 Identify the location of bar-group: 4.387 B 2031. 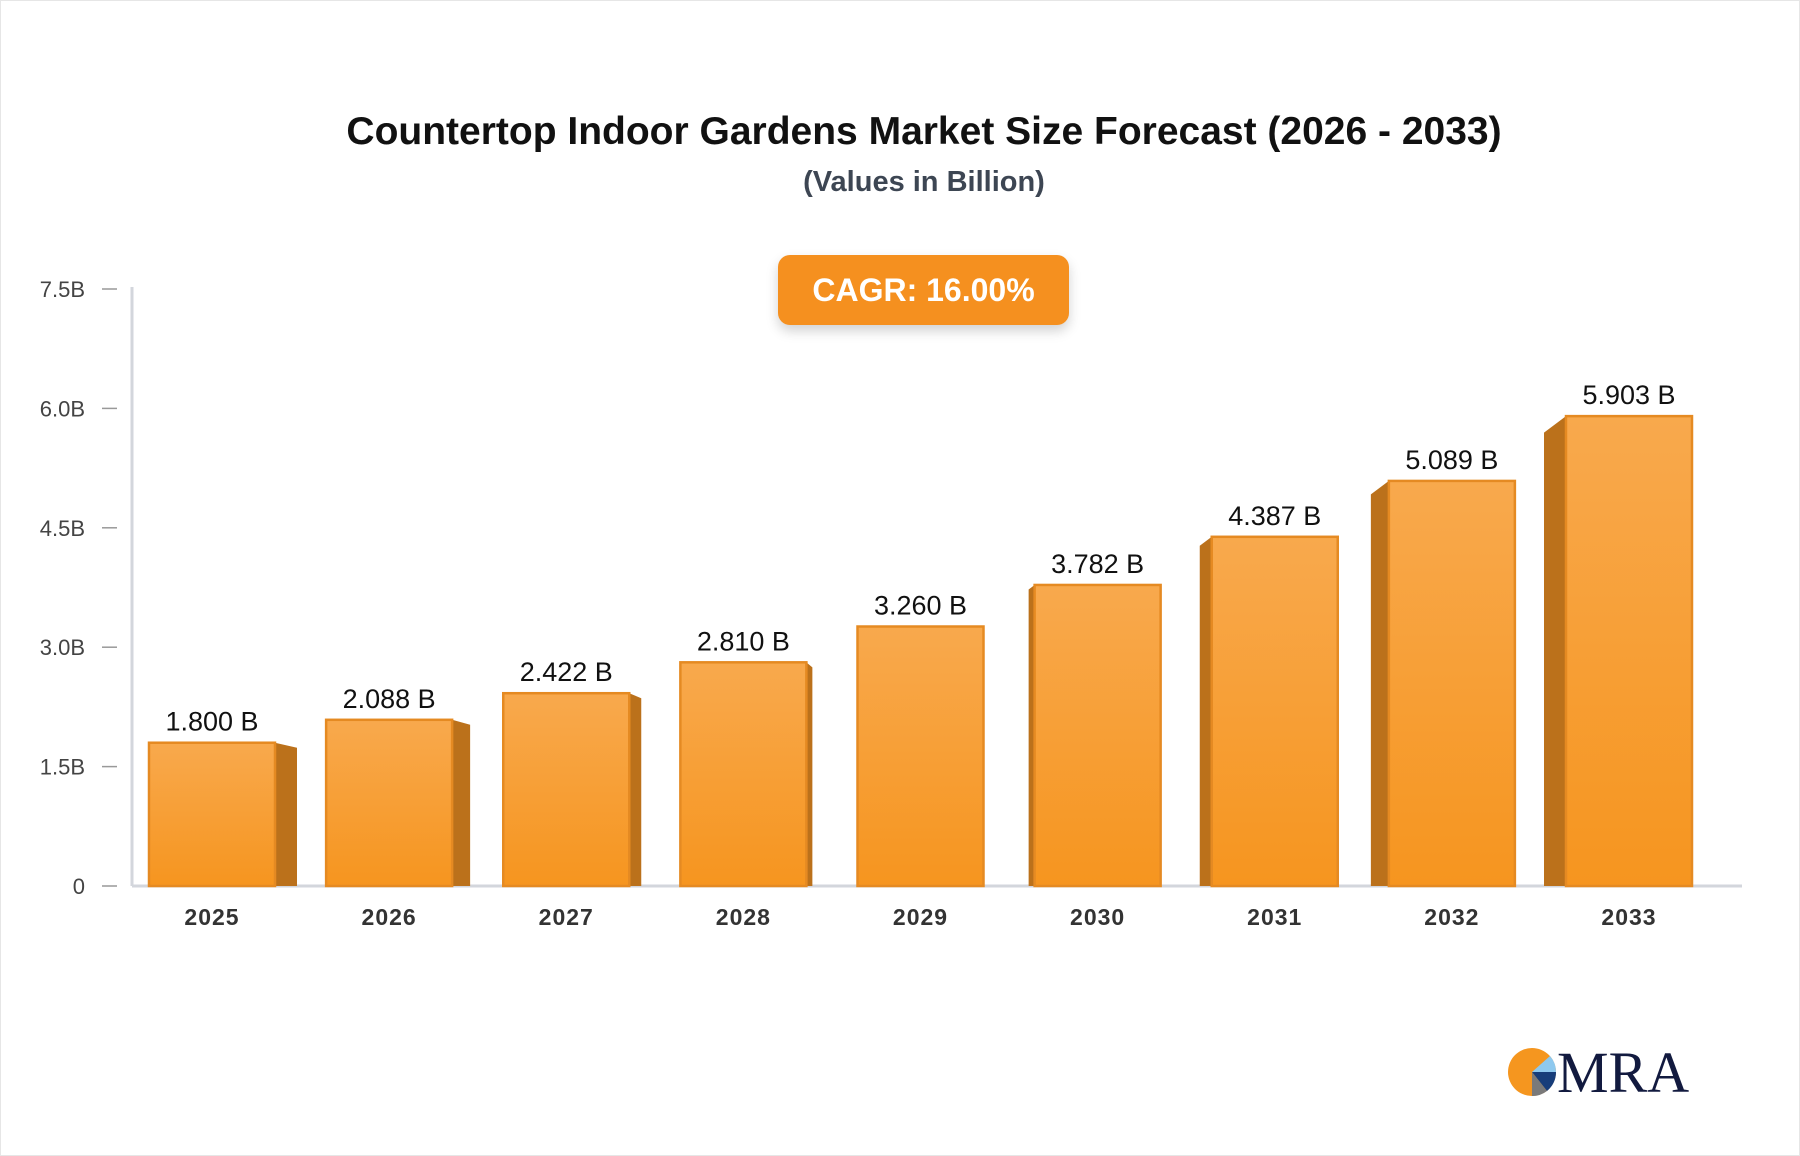
(1269, 715).